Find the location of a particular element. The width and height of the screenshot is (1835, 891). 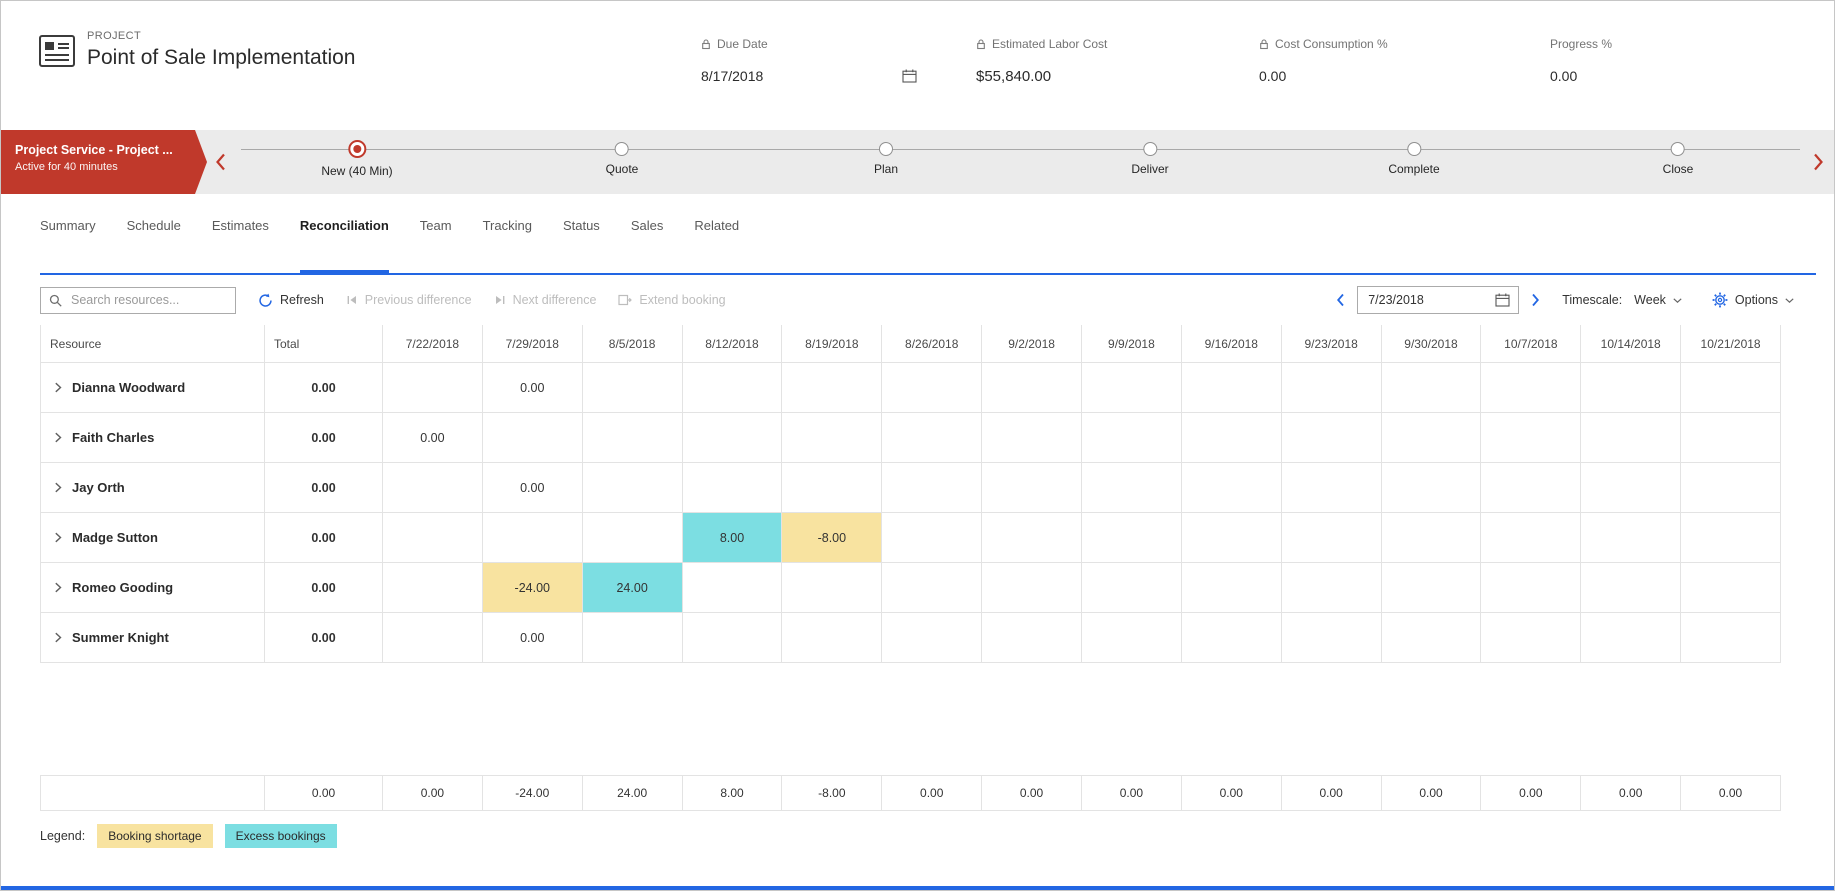

resource-name-cell: Summer Knight is located at coordinates (152, 637).